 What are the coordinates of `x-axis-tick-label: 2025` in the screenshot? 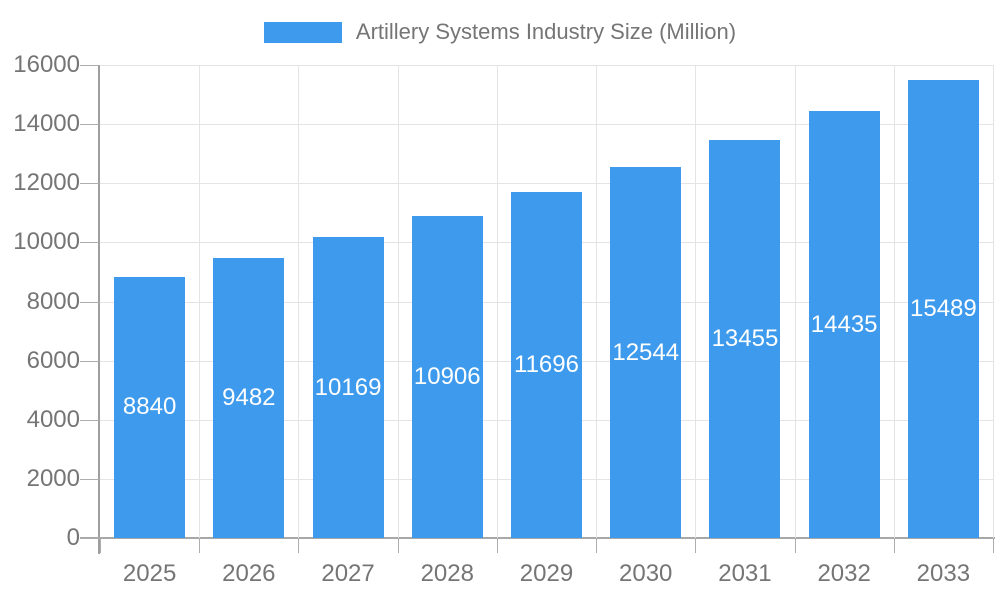 It's located at (149, 573).